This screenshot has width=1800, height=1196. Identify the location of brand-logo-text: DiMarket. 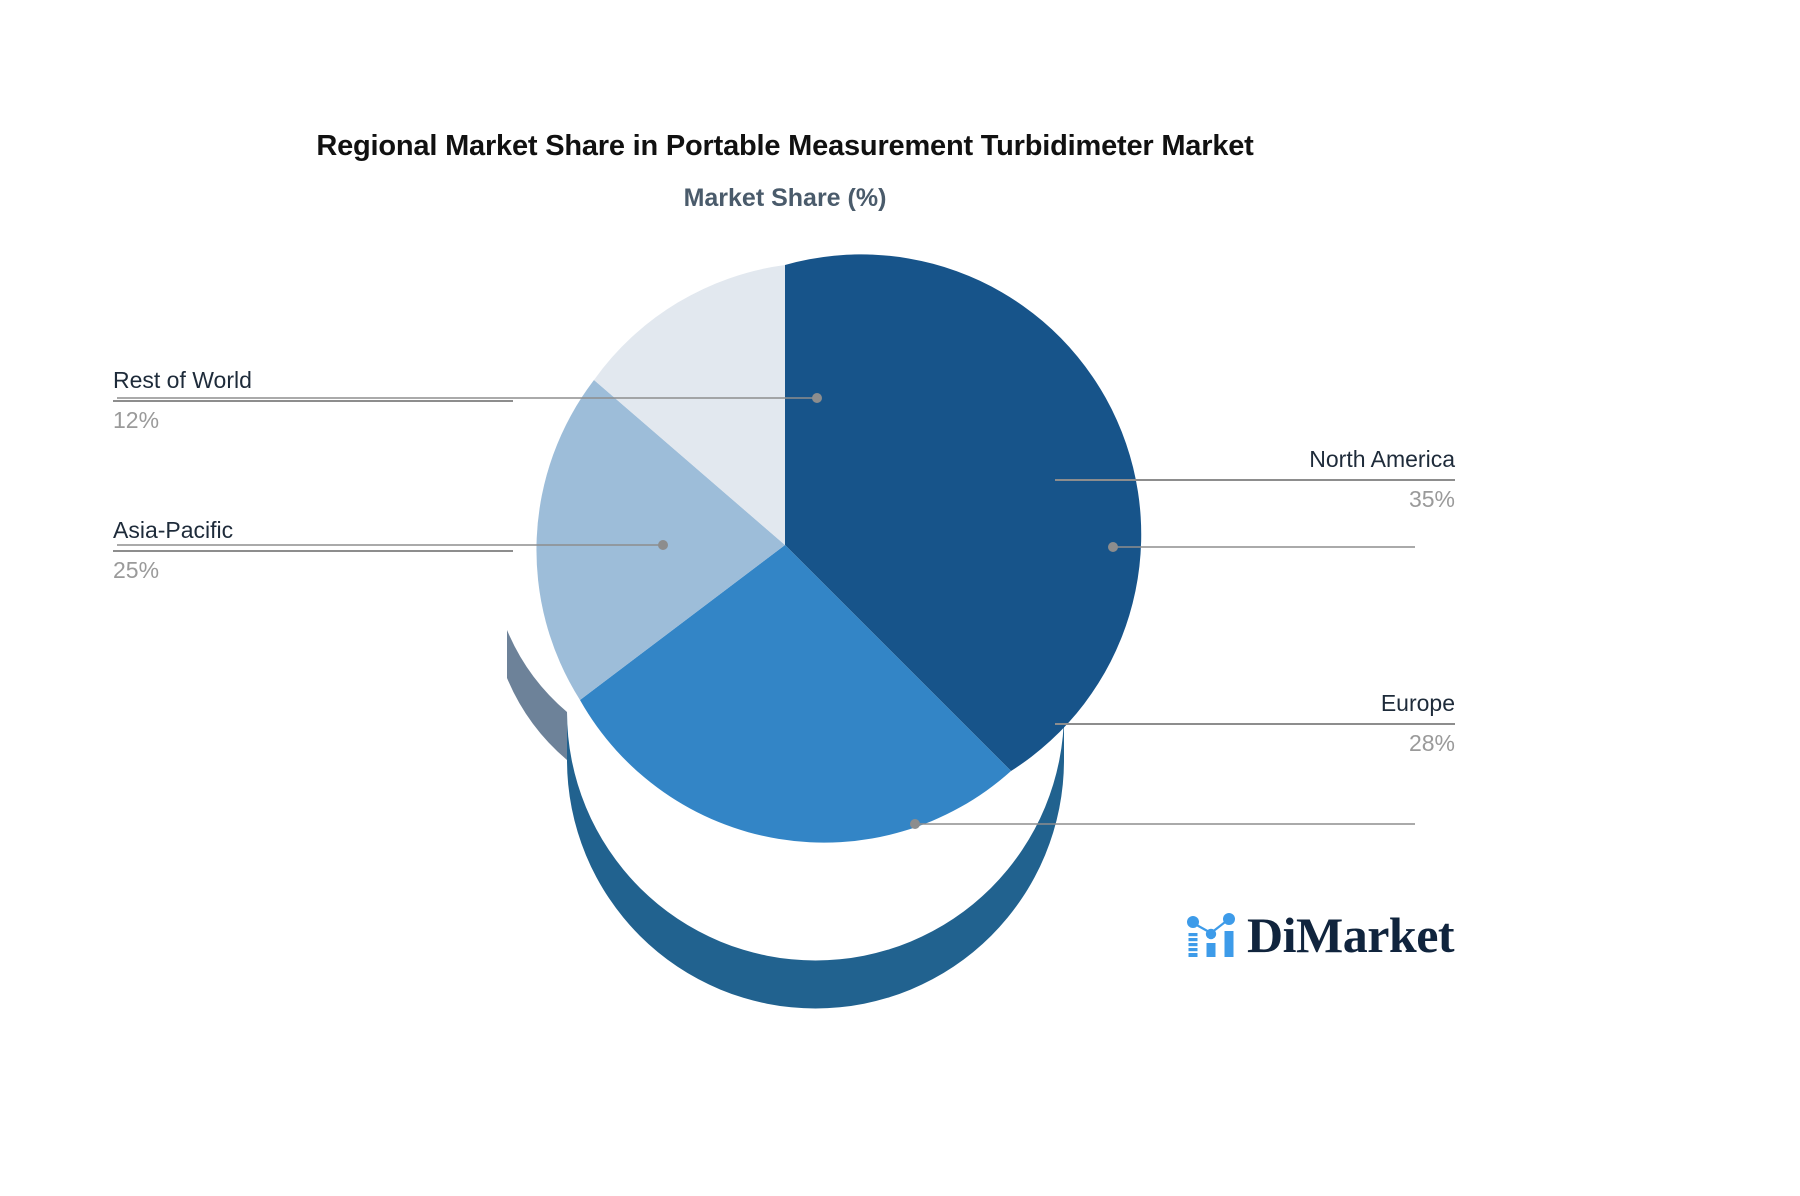
(1351, 935).